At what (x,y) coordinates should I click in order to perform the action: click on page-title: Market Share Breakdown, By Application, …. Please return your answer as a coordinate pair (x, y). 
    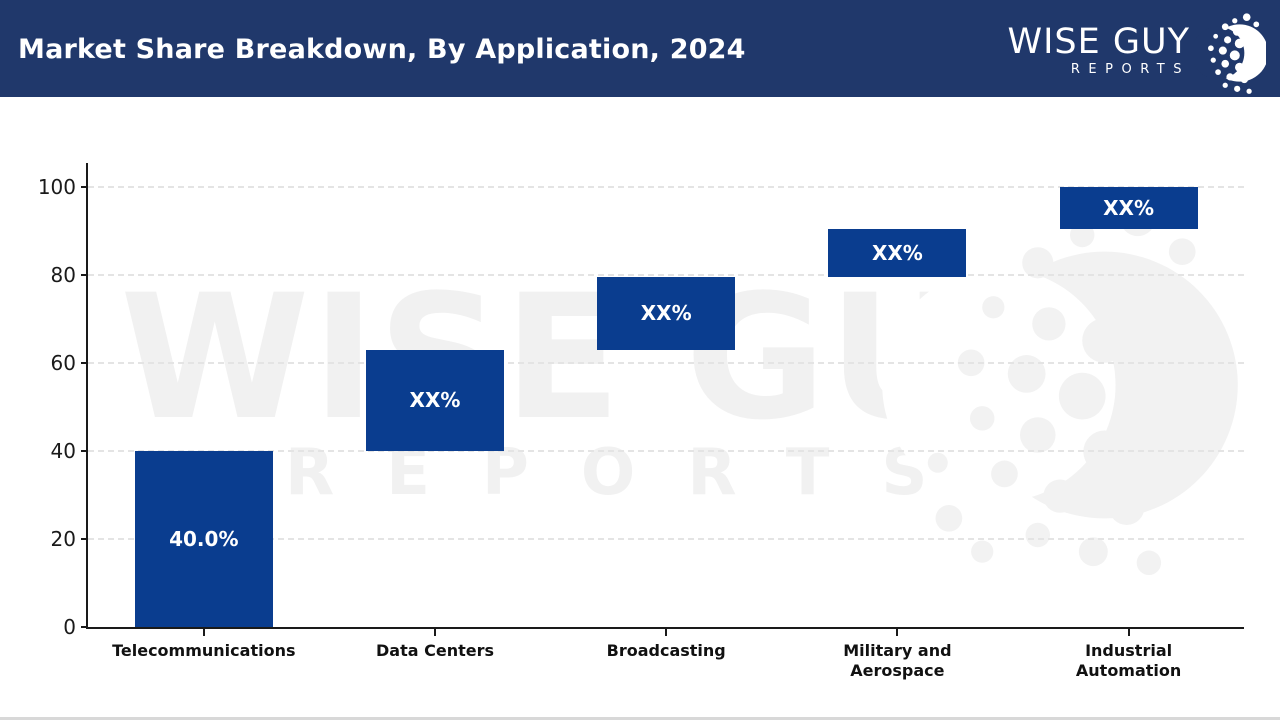
    Looking at the image, I should click on (382, 49).